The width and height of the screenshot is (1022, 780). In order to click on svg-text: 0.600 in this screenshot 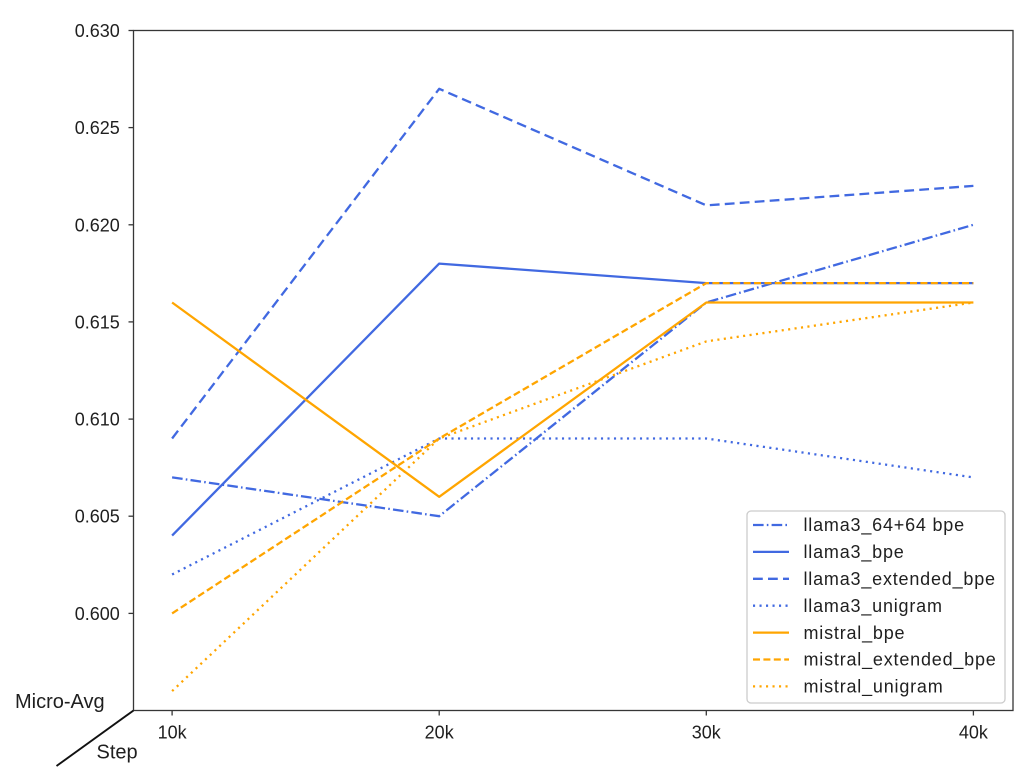, I will do `click(97, 614)`.